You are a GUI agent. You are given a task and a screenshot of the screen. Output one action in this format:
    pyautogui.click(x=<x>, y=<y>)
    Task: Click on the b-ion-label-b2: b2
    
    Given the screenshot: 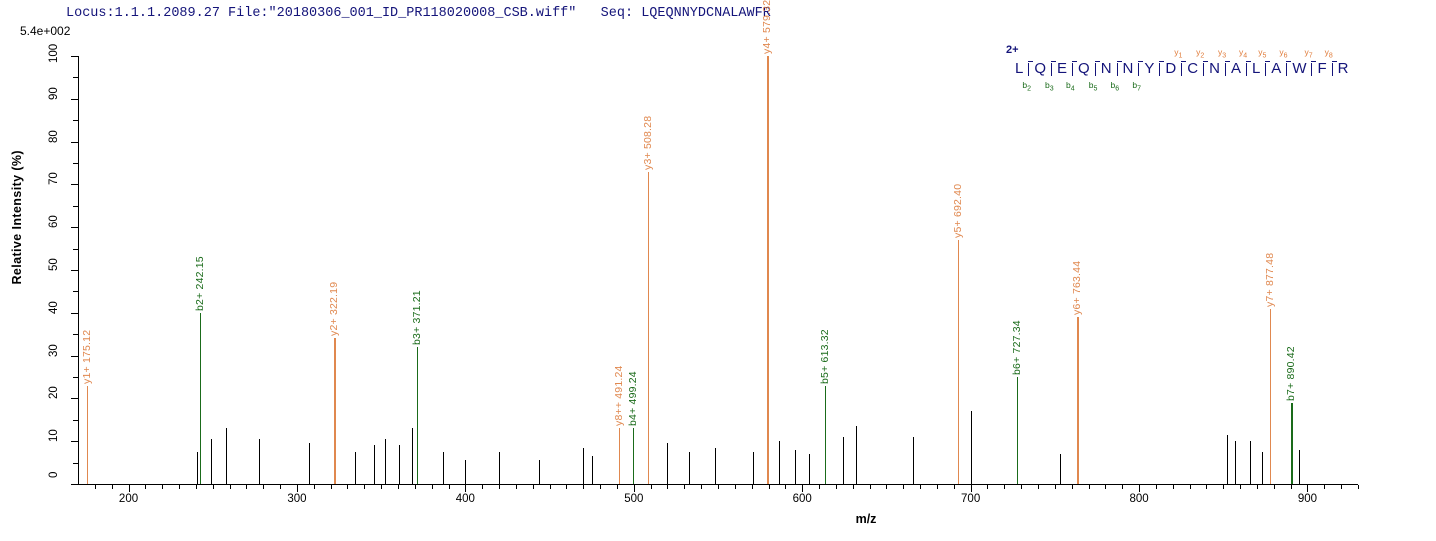 What is the action you would take?
    pyautogui.click(x=1026, y=86)
    